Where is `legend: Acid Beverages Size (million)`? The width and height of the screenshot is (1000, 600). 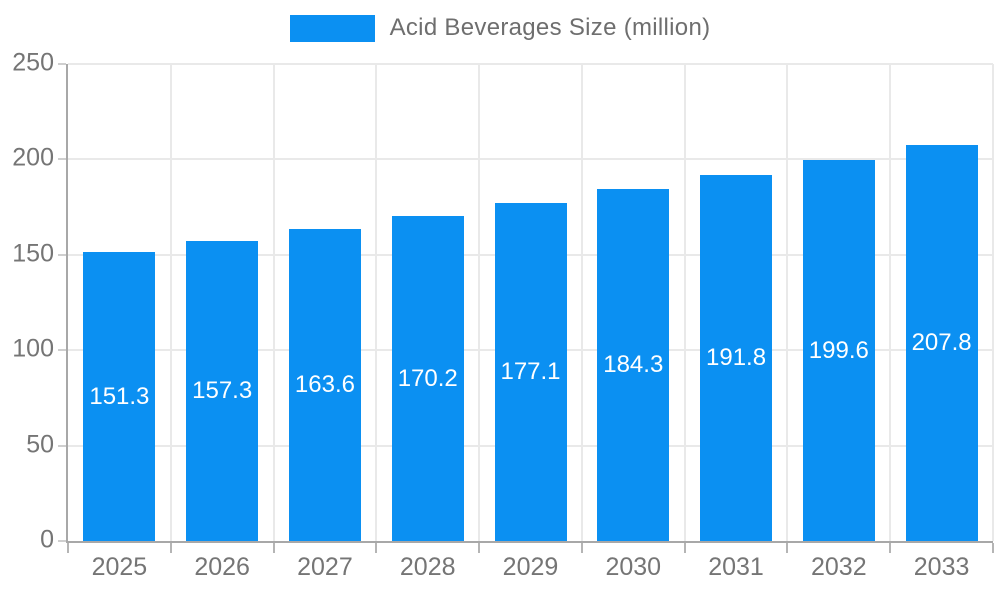
legend: Acid Beverages Size (million) is located at coordinates (500, 28).